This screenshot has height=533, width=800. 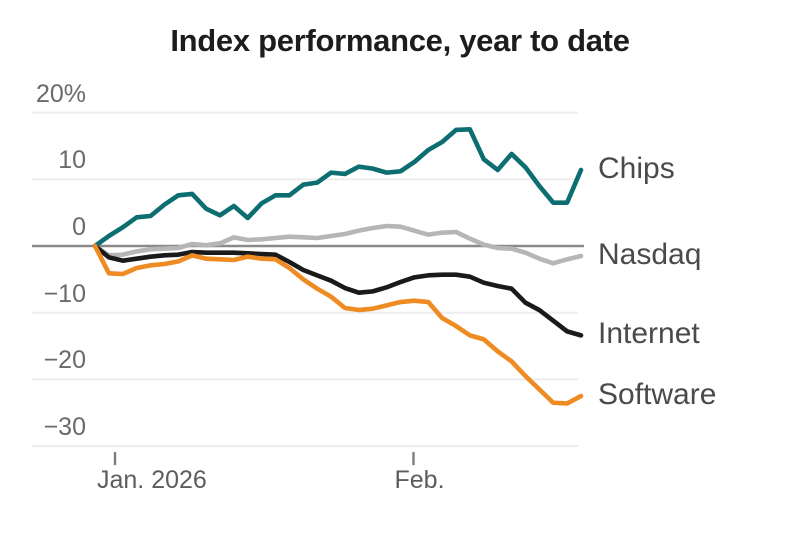 I want to click on y-axis-tick-label: 20%, so click(x=60, y=93).